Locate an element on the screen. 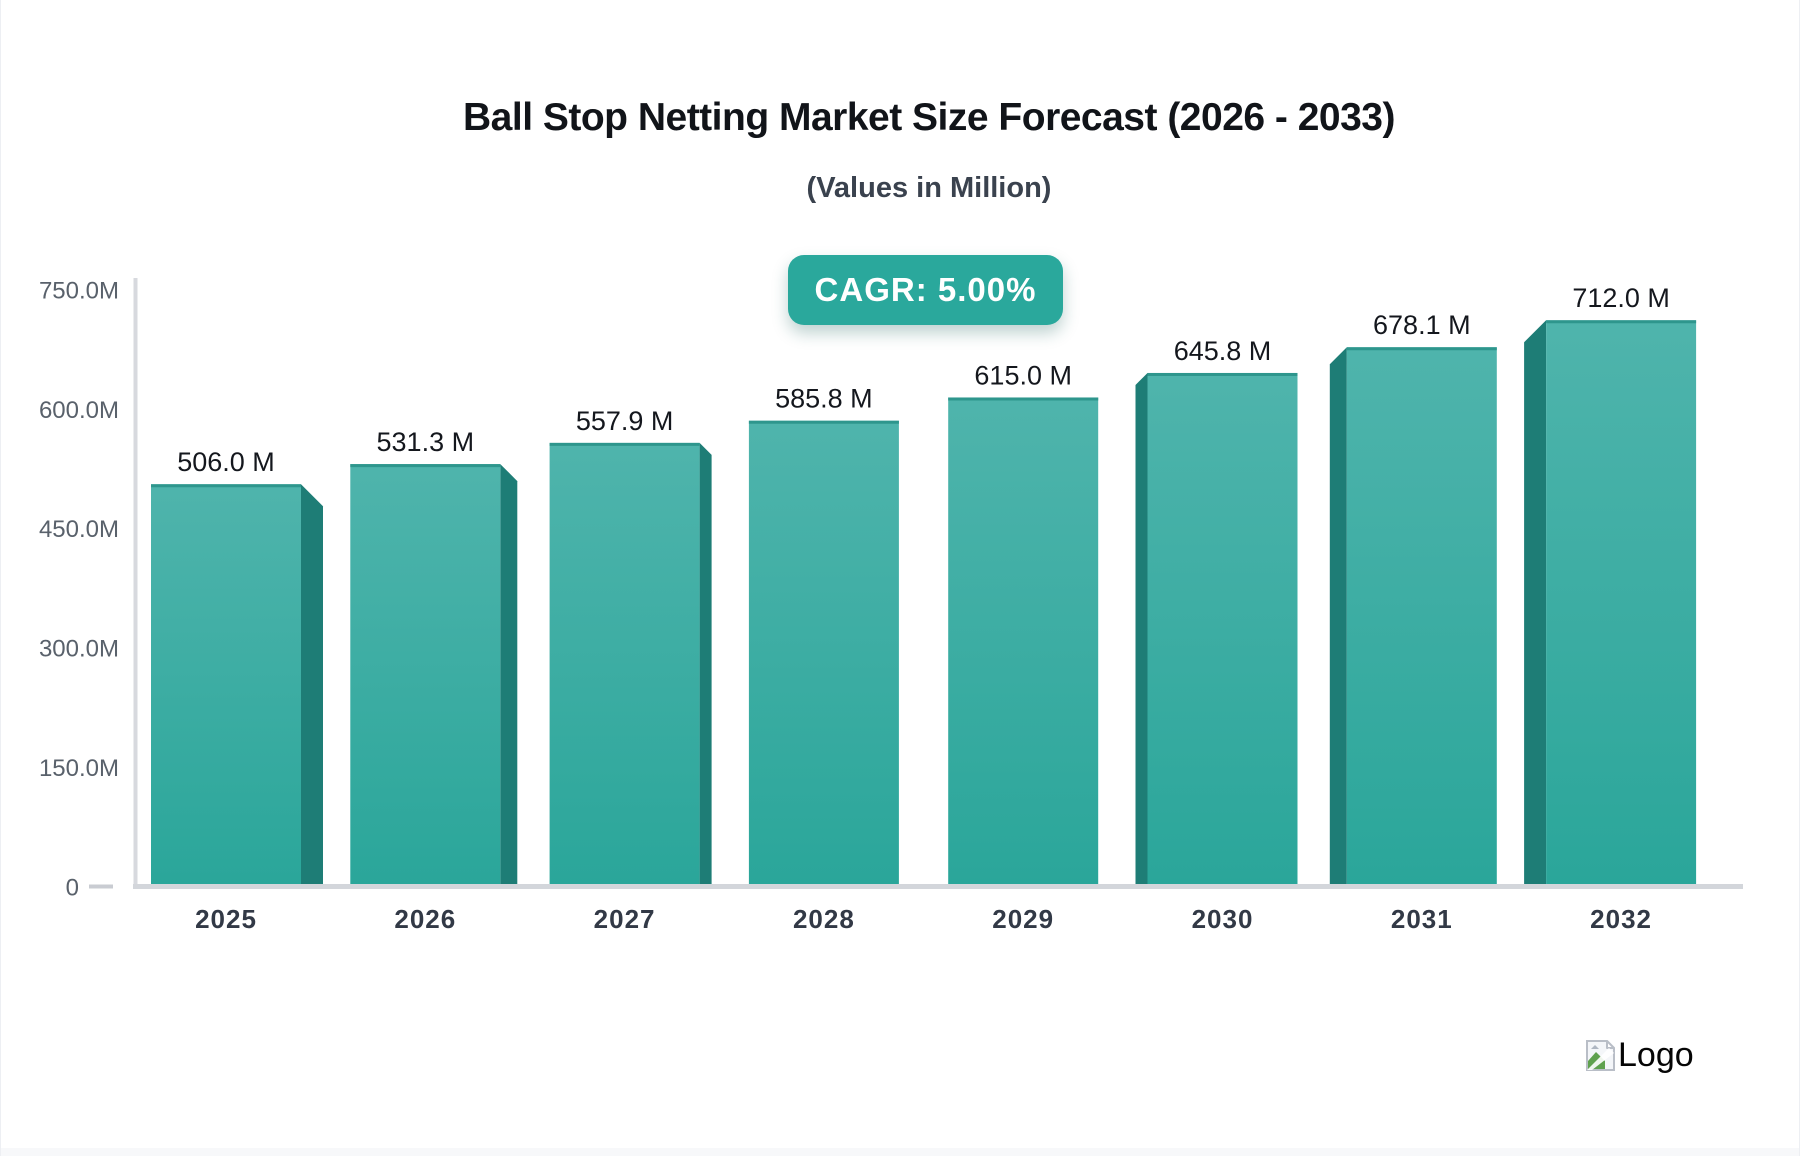  logo-alt-text: Logo is located at coordinates (1656, 1055).